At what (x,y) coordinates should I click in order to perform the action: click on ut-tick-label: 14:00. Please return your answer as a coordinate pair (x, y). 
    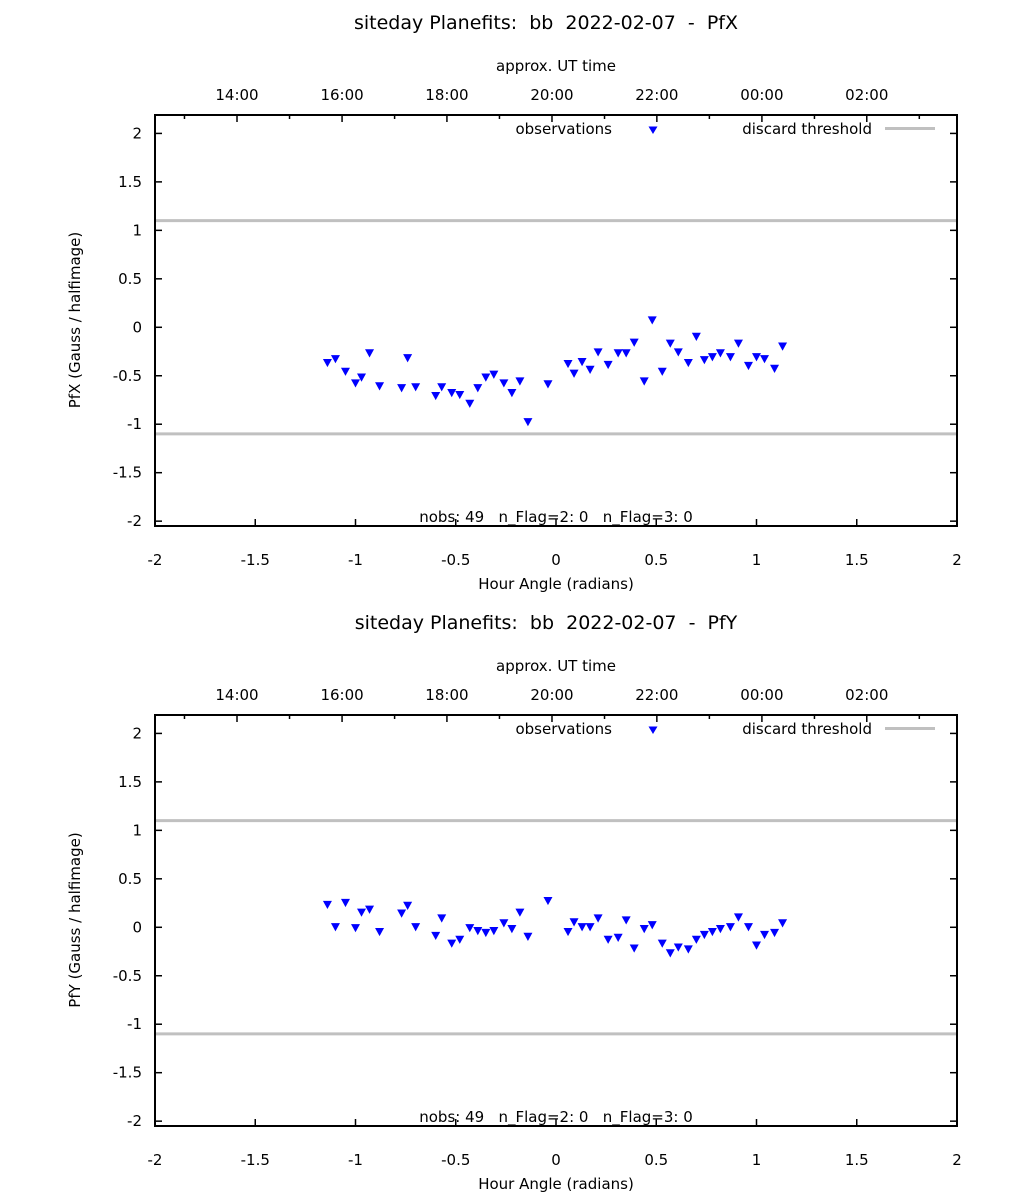
    Looking at the image, I should click on (236, 95).